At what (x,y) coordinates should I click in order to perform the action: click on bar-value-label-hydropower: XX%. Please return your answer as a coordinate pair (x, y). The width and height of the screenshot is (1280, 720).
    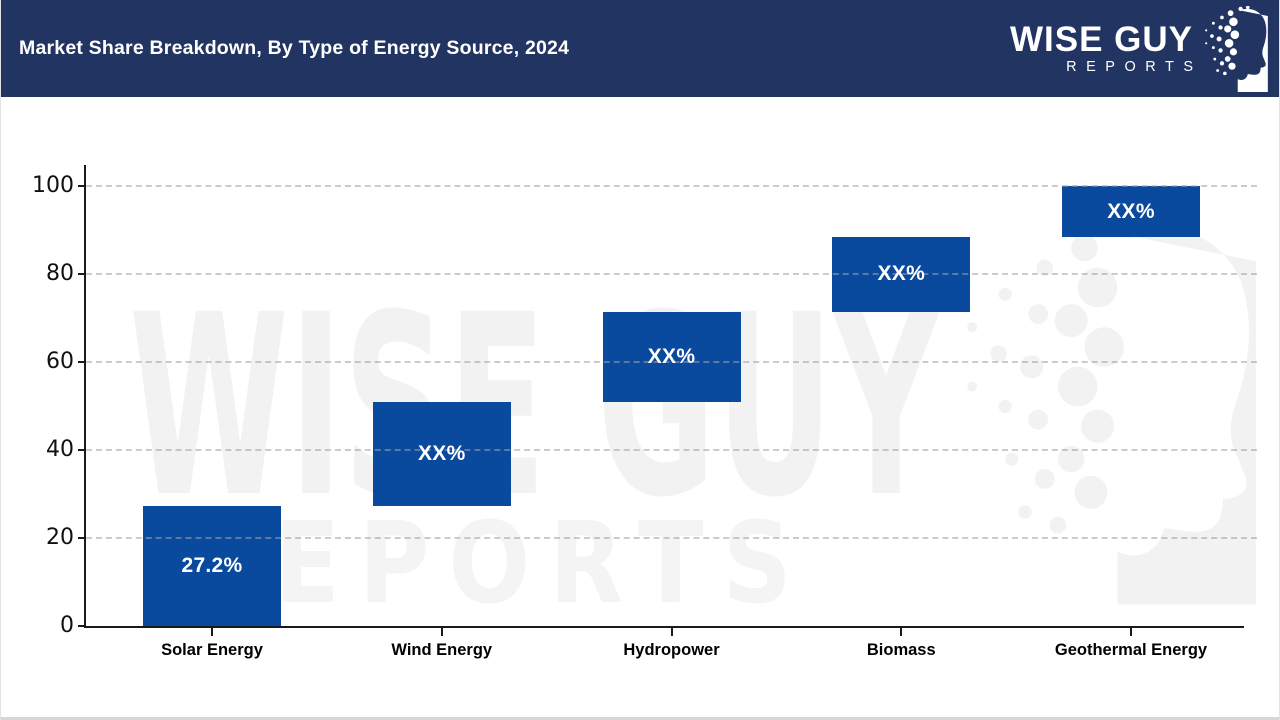
    Looking at the image, I should click on (671, 356).